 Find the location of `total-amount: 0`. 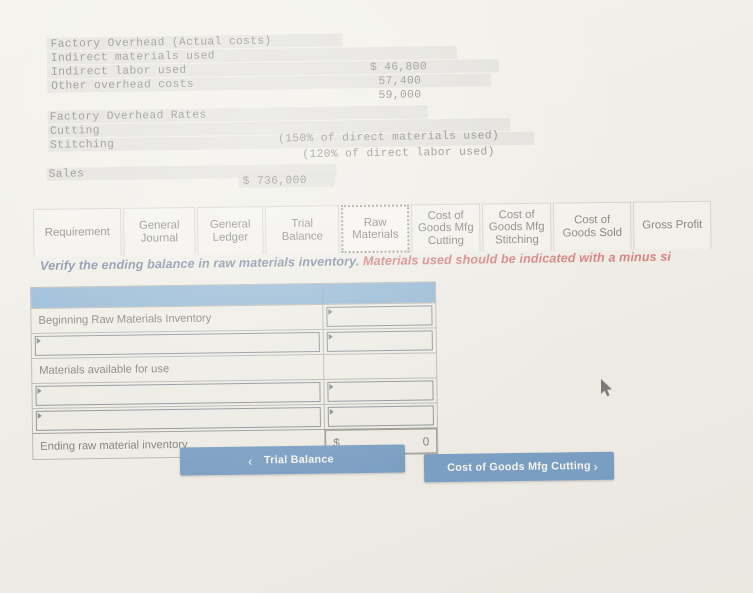

total-amount: 0 is located at coordinates (426, 441).